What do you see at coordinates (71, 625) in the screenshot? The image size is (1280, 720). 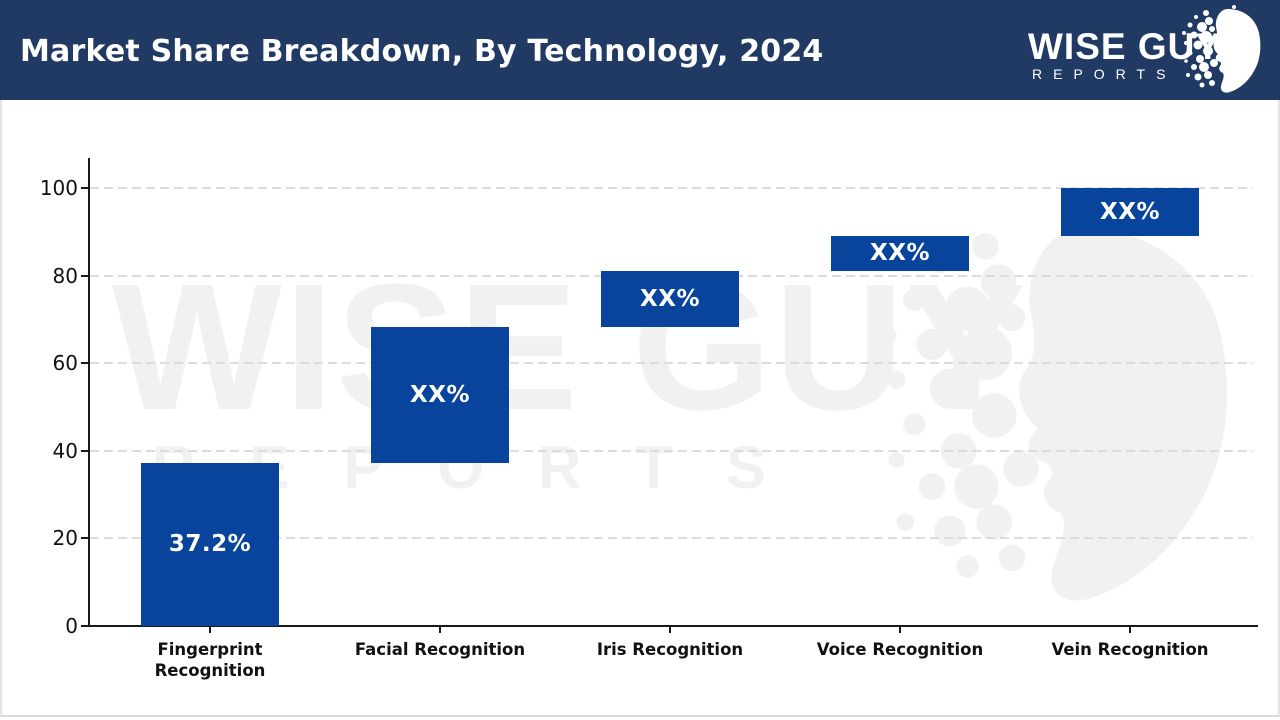 I see `y-tick-label: 0` at bounding box center [71, 625].